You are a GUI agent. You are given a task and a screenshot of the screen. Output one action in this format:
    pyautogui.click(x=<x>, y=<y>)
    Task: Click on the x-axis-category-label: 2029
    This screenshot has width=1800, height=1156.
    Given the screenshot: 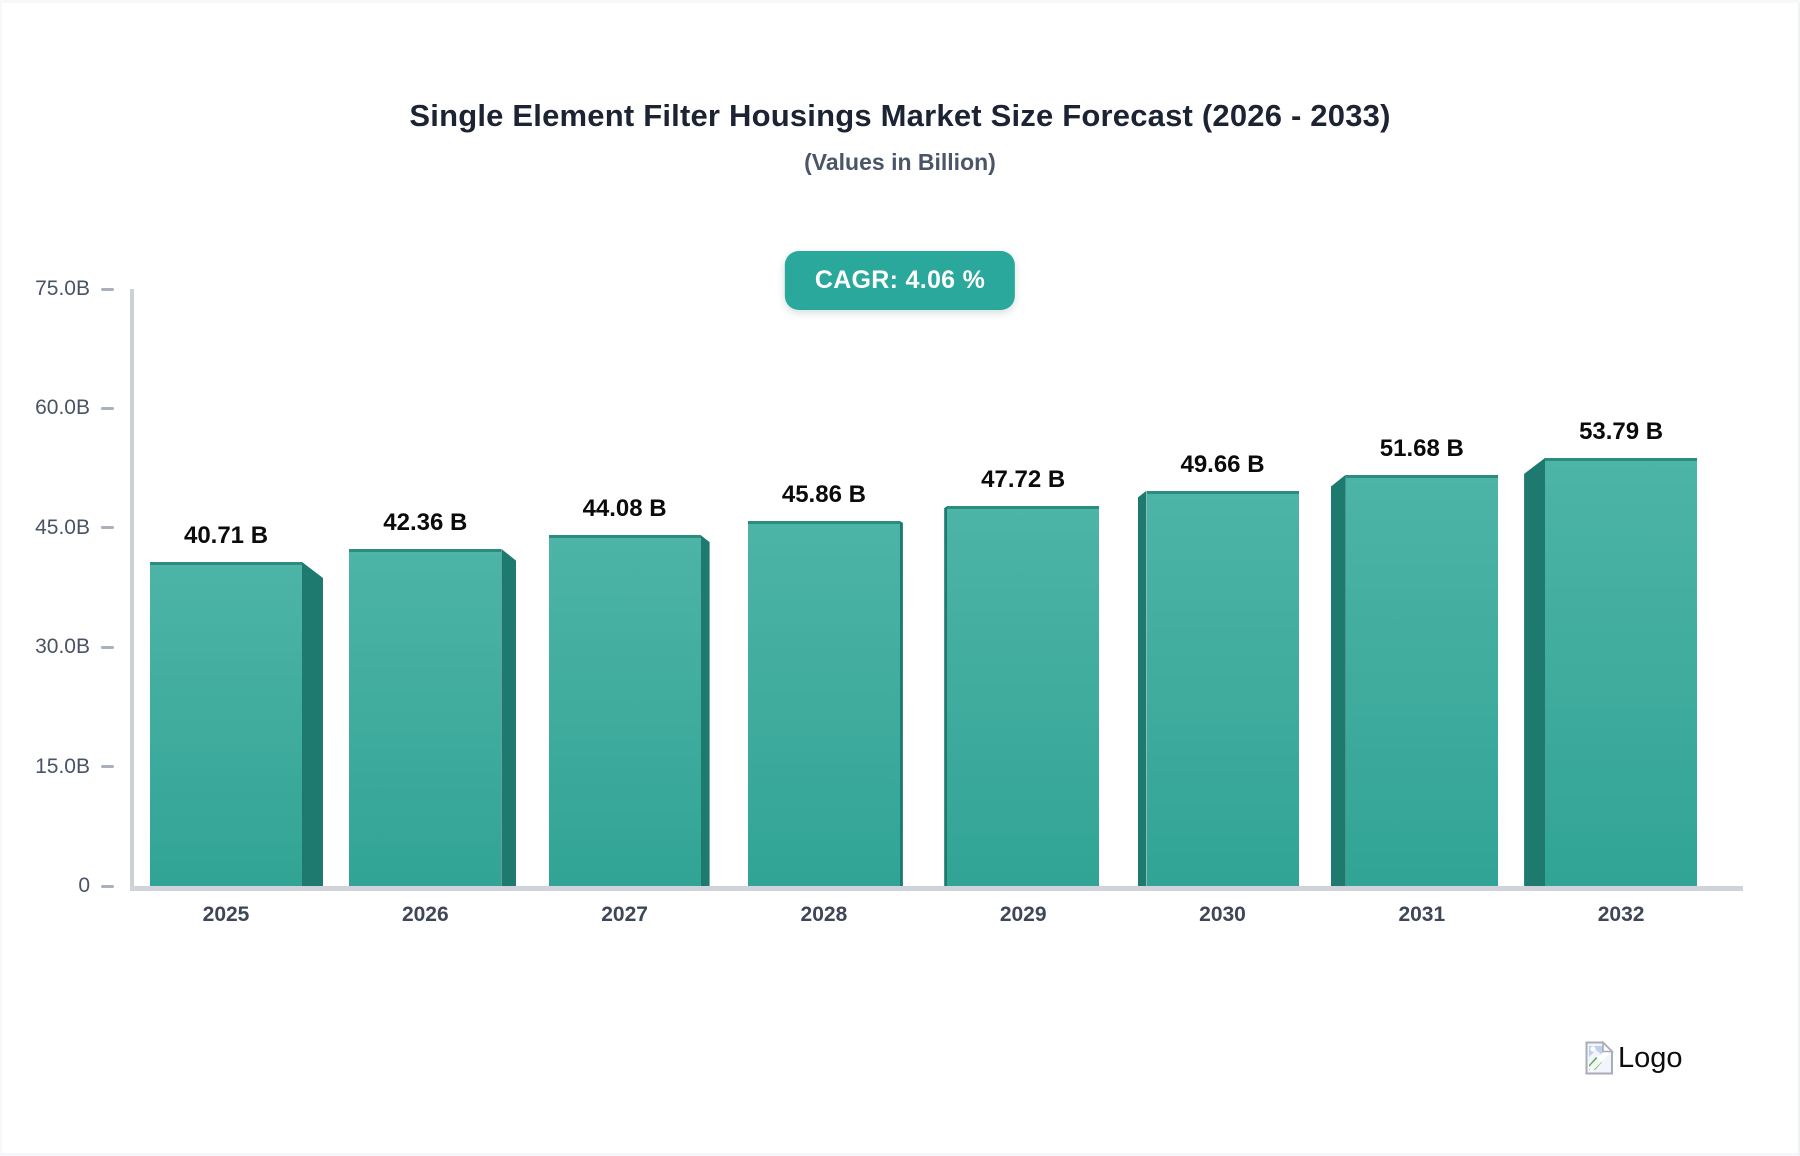 What is the action you would take?
    pyautogui.click(x=1023, y=914)
    